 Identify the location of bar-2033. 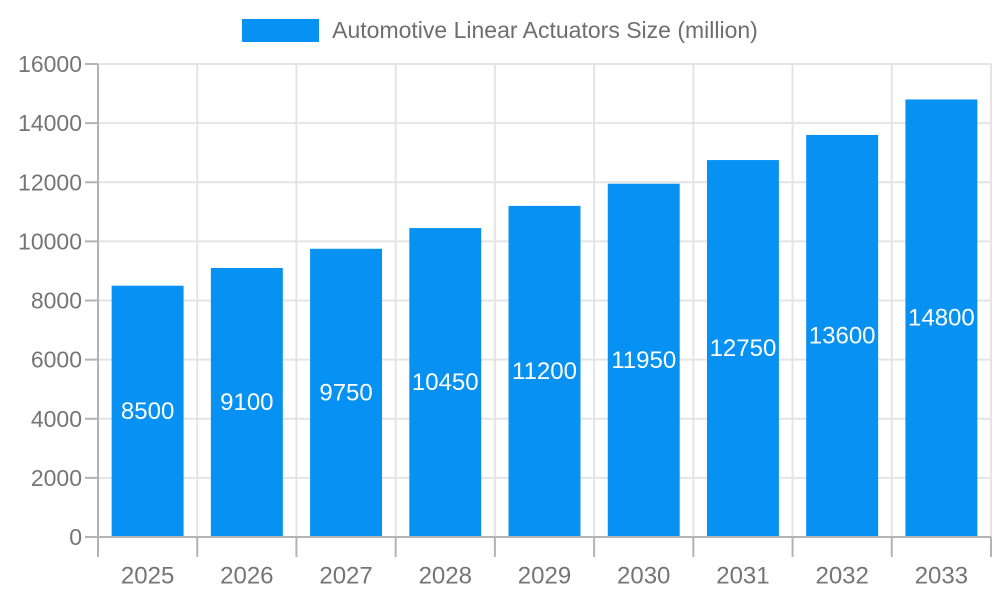
(941, 318).